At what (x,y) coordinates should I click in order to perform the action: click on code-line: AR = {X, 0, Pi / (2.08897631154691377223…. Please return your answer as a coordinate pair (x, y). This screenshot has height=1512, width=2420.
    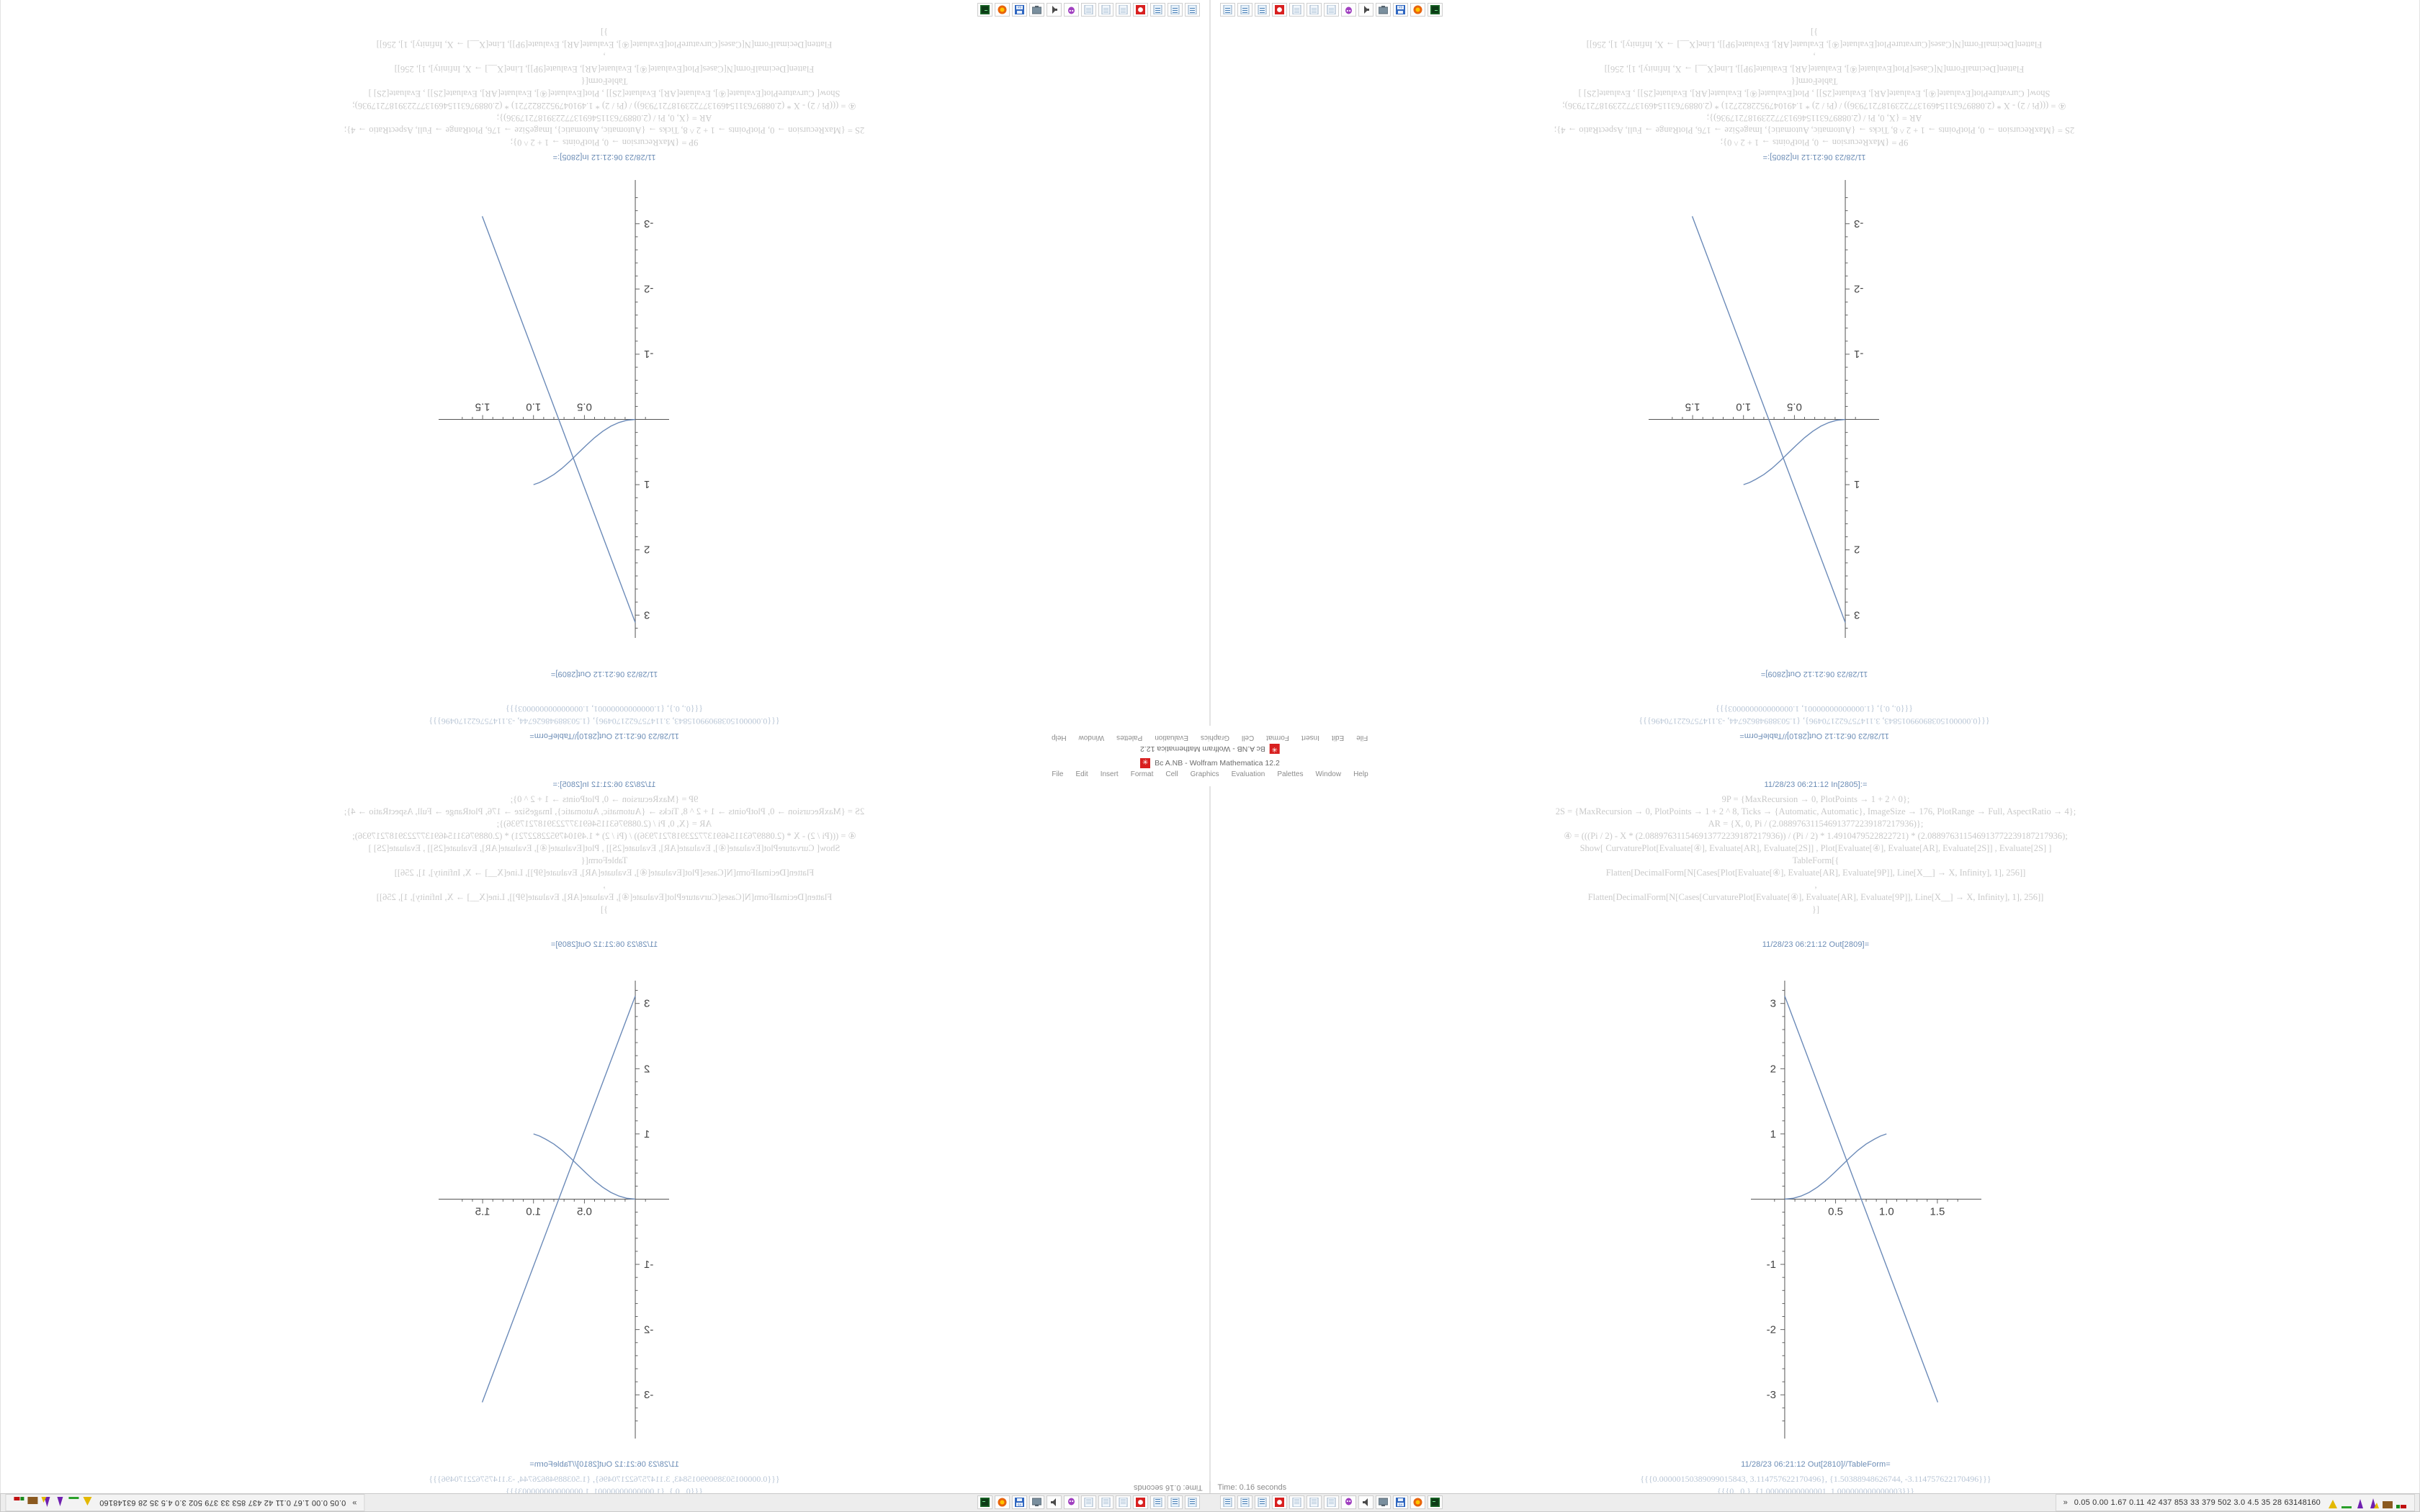
    Looking at the image, I should click on (1814, 118).